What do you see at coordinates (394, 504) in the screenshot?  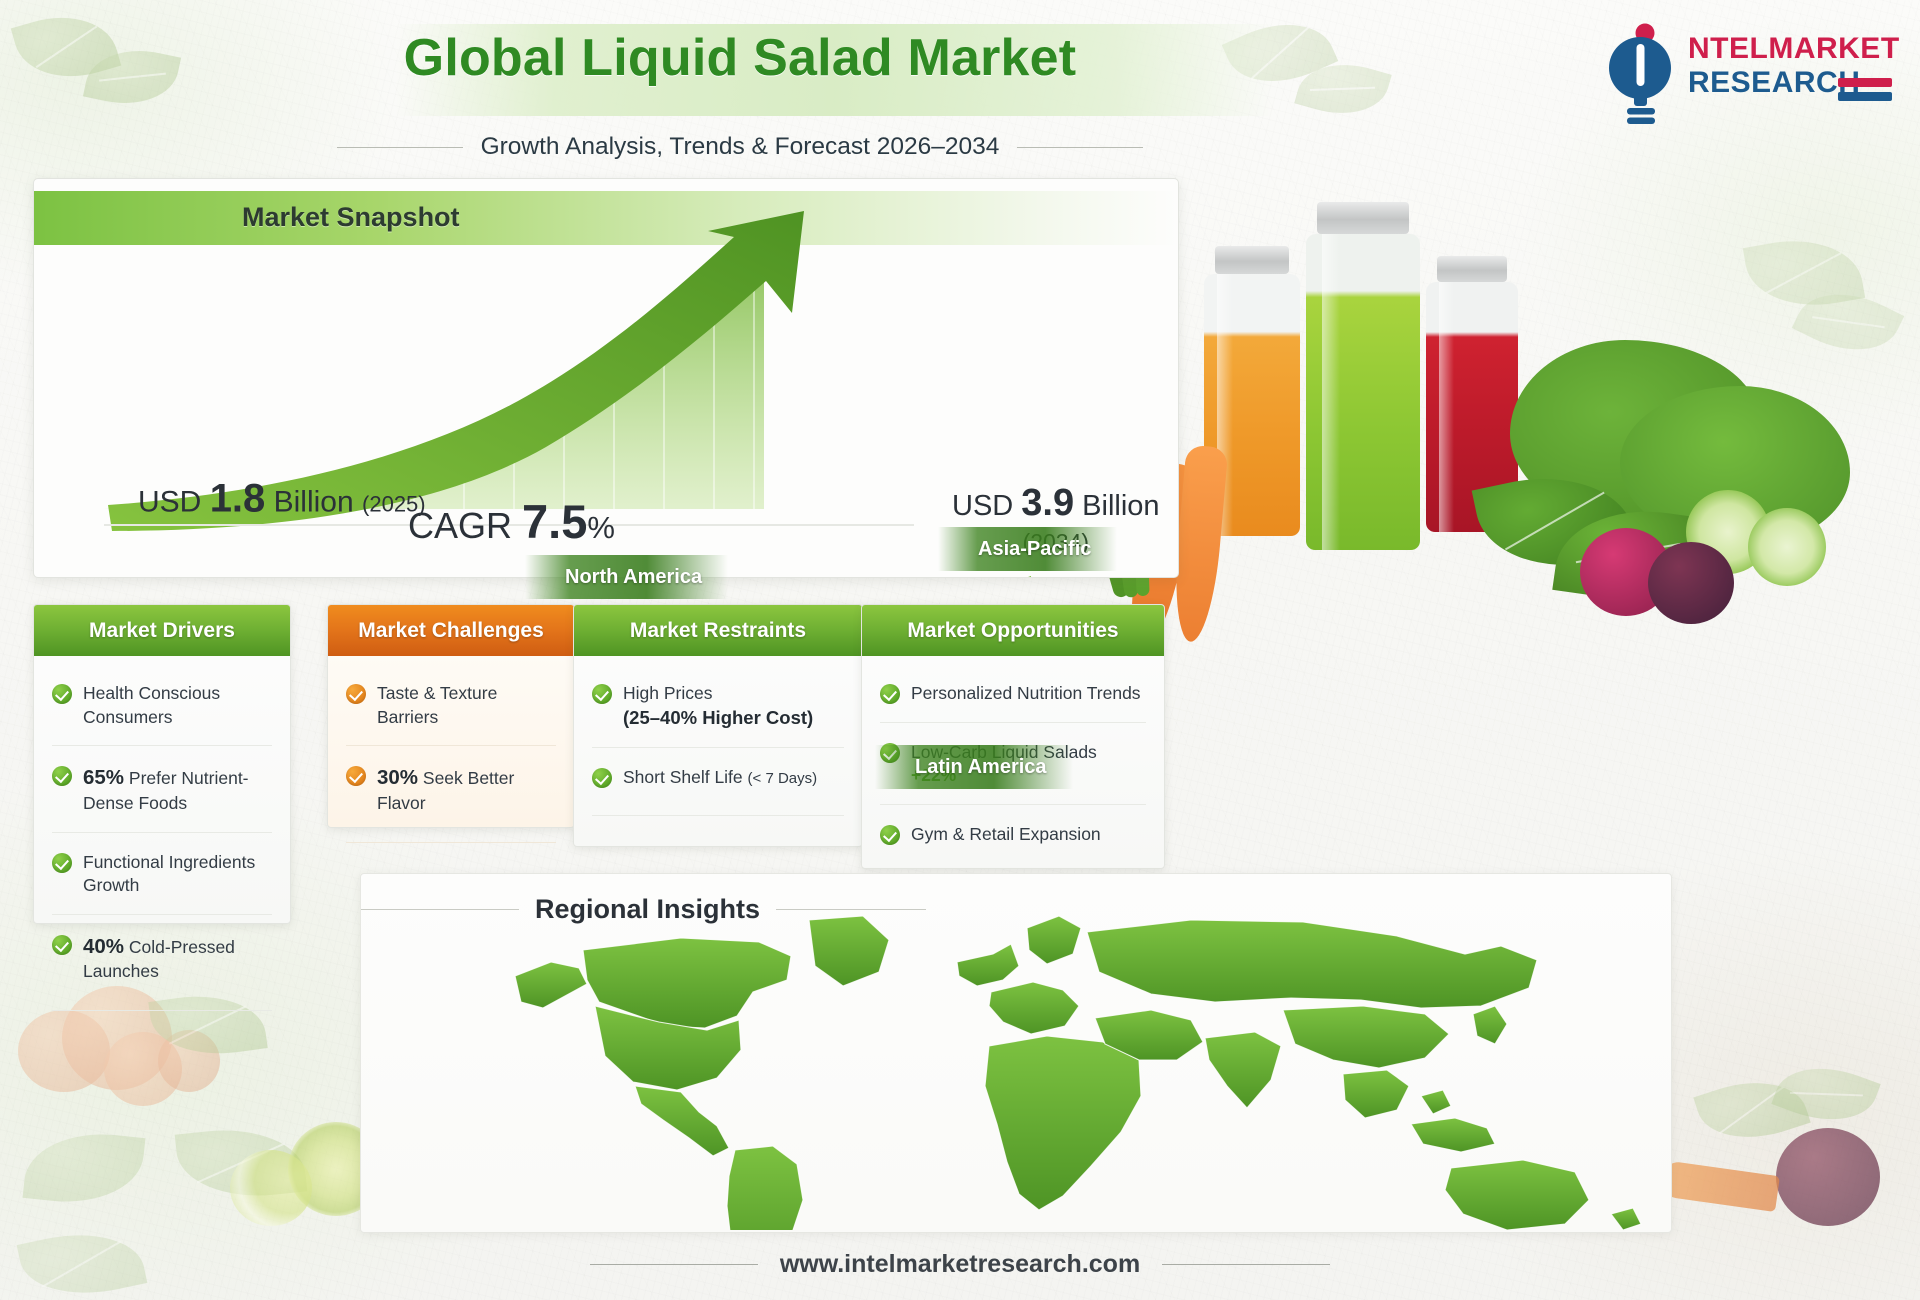 I see `base-year: (2025)` at bounding box center [394, 504].